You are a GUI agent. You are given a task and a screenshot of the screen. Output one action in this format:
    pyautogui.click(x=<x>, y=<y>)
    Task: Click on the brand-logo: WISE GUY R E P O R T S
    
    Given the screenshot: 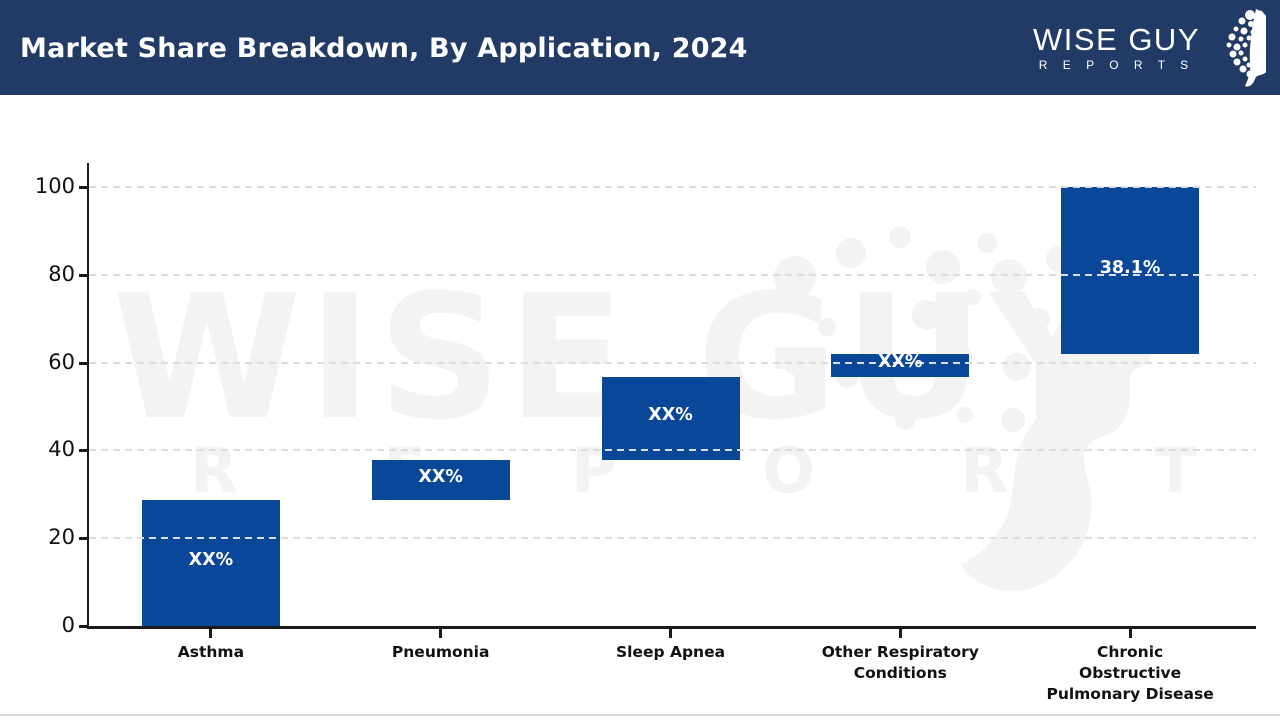 What is the action you would take?
    pyautogui.click(x=1149, y=48)
    